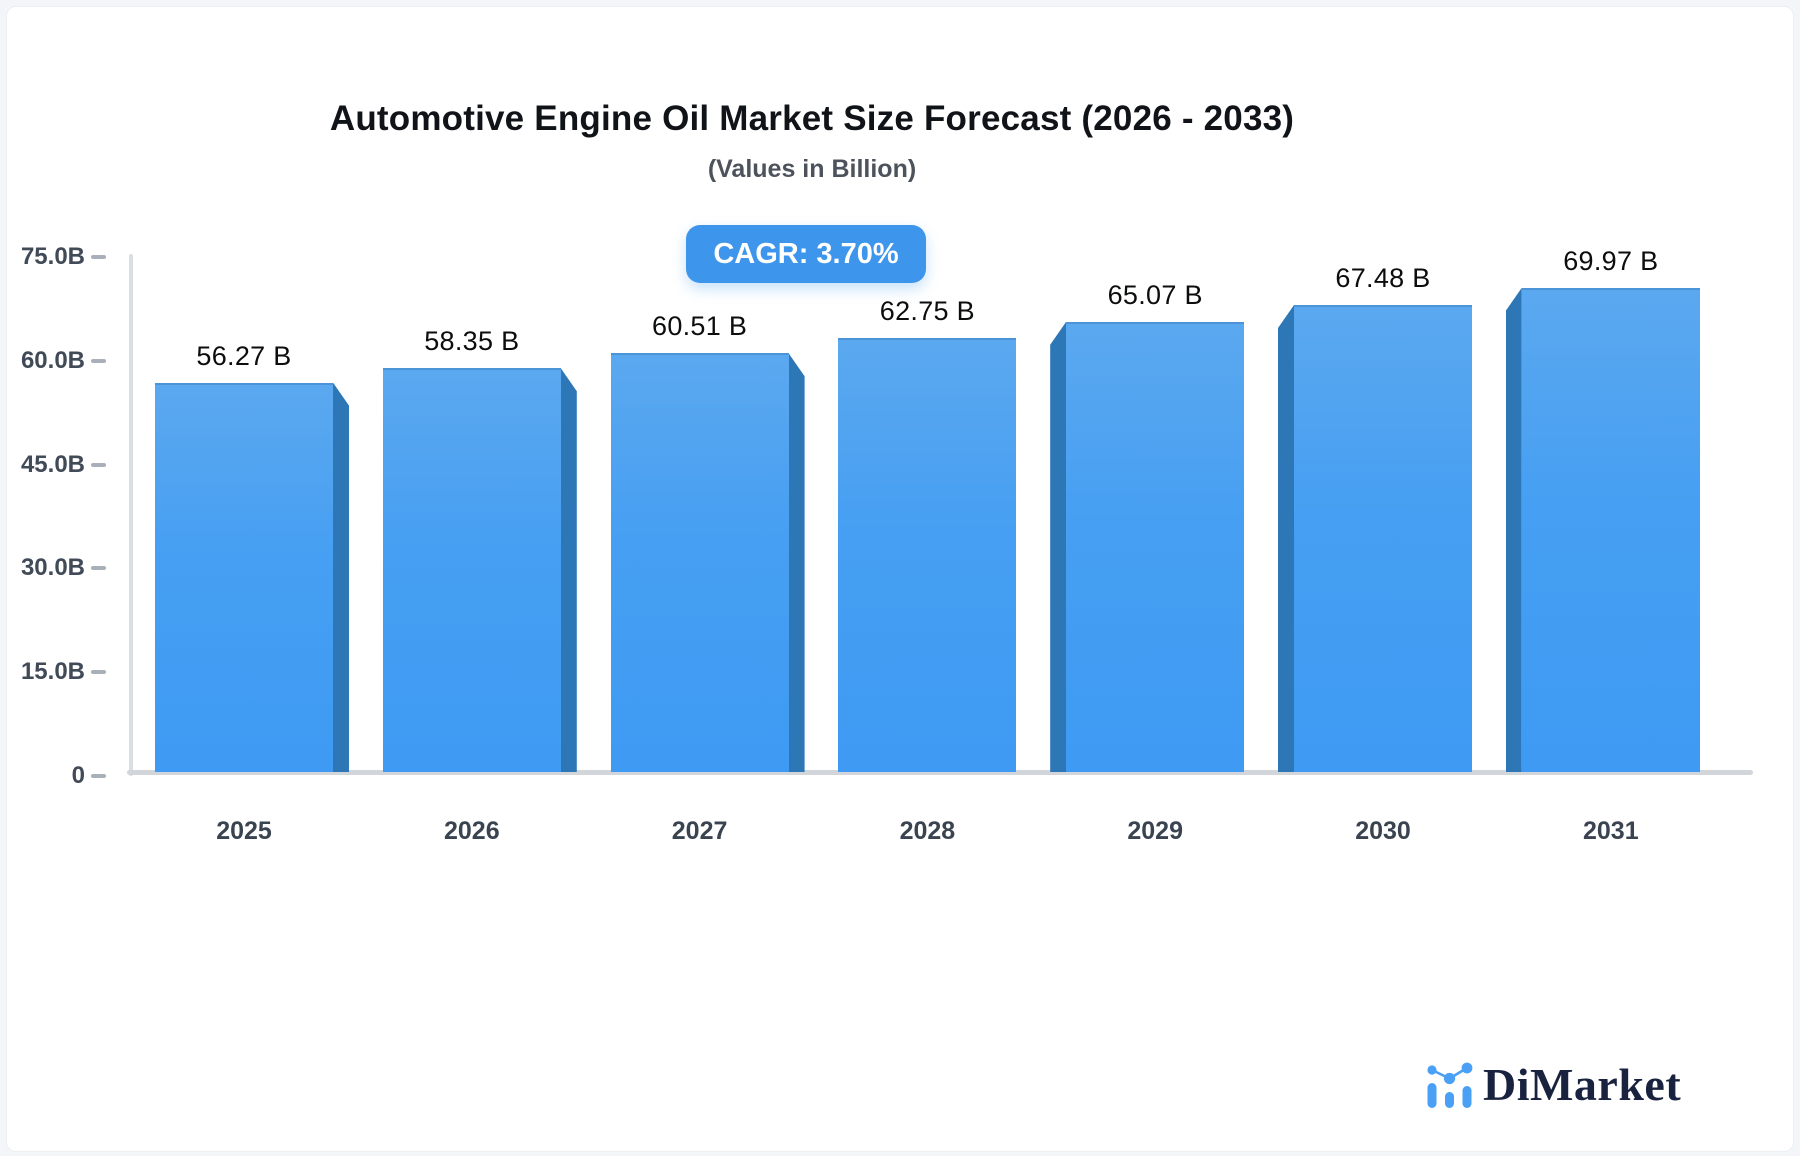 This screenshot has height=1156, width=1800. I want to click on y-tick-0: 0, so click(57, 776).